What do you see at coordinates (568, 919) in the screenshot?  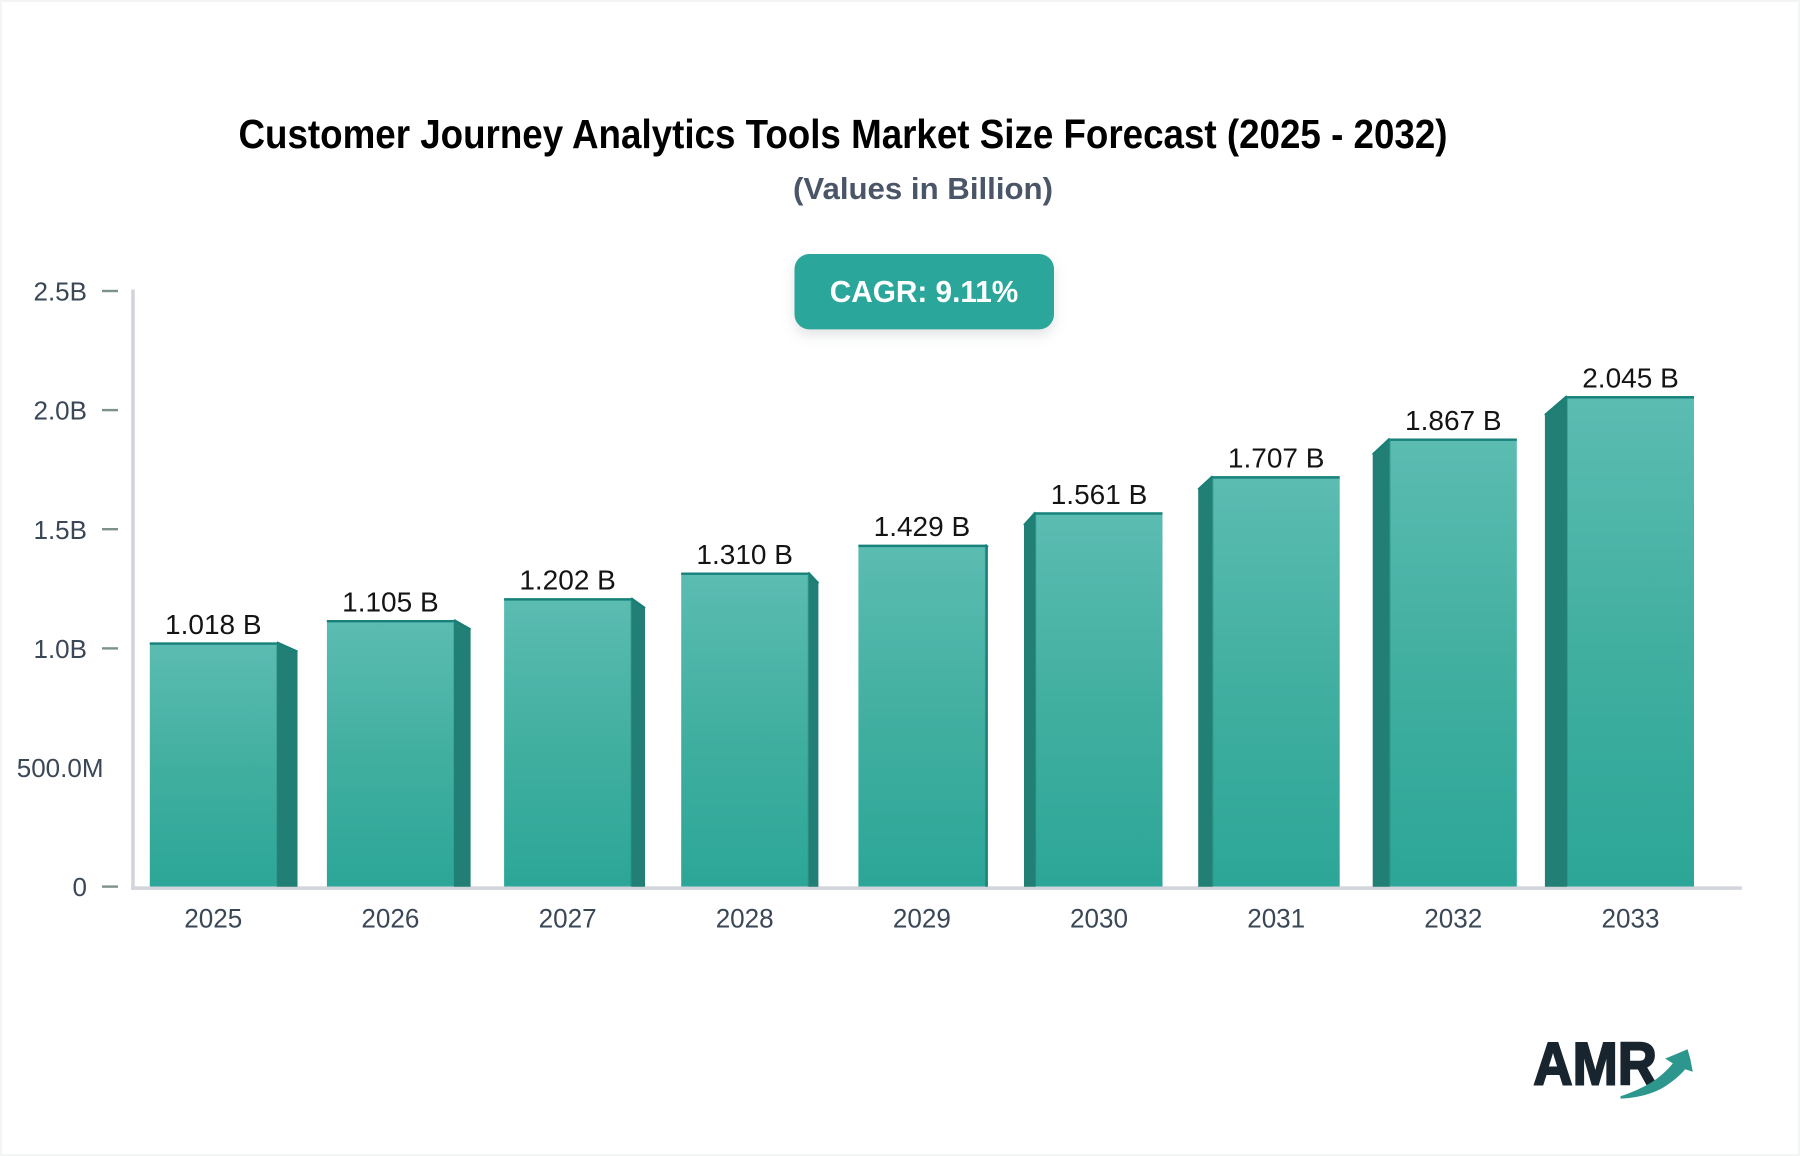 I see `svg-text: 2027` at bounding box center [568, 919].